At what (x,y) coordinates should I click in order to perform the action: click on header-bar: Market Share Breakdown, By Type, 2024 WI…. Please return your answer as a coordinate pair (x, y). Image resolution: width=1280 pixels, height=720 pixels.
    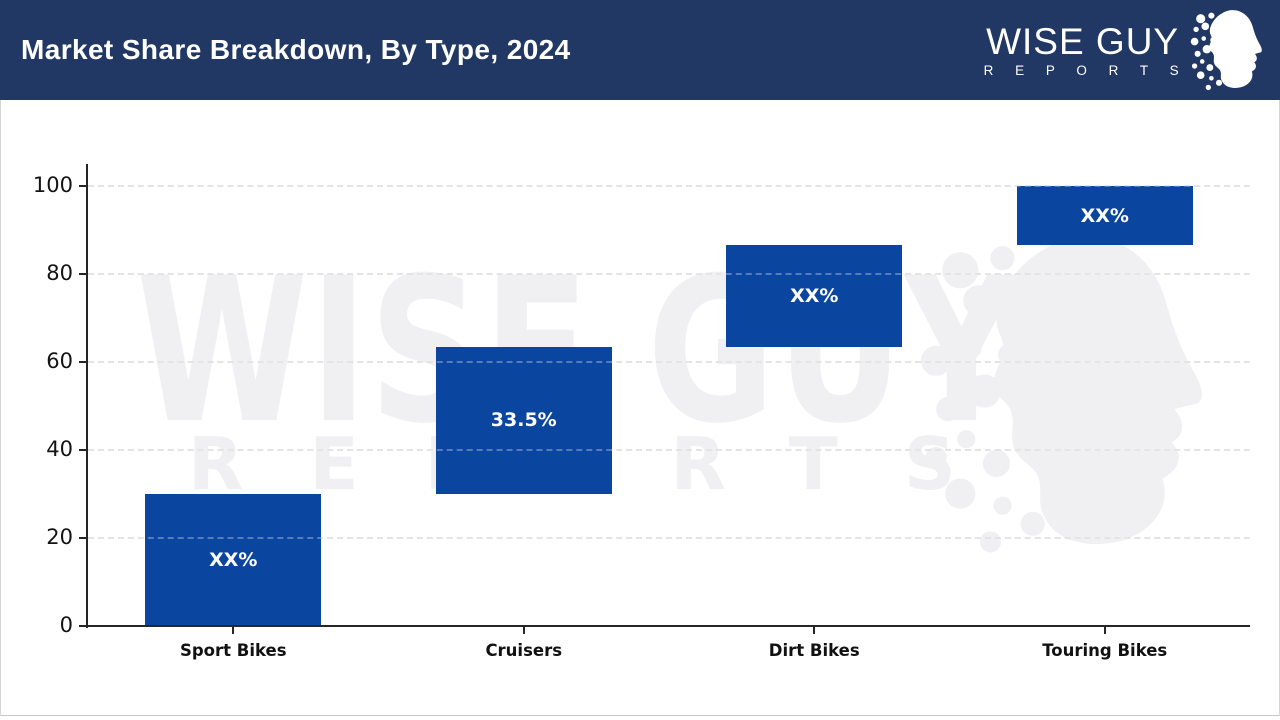
    Looking at the image, I should click on (640, 50).